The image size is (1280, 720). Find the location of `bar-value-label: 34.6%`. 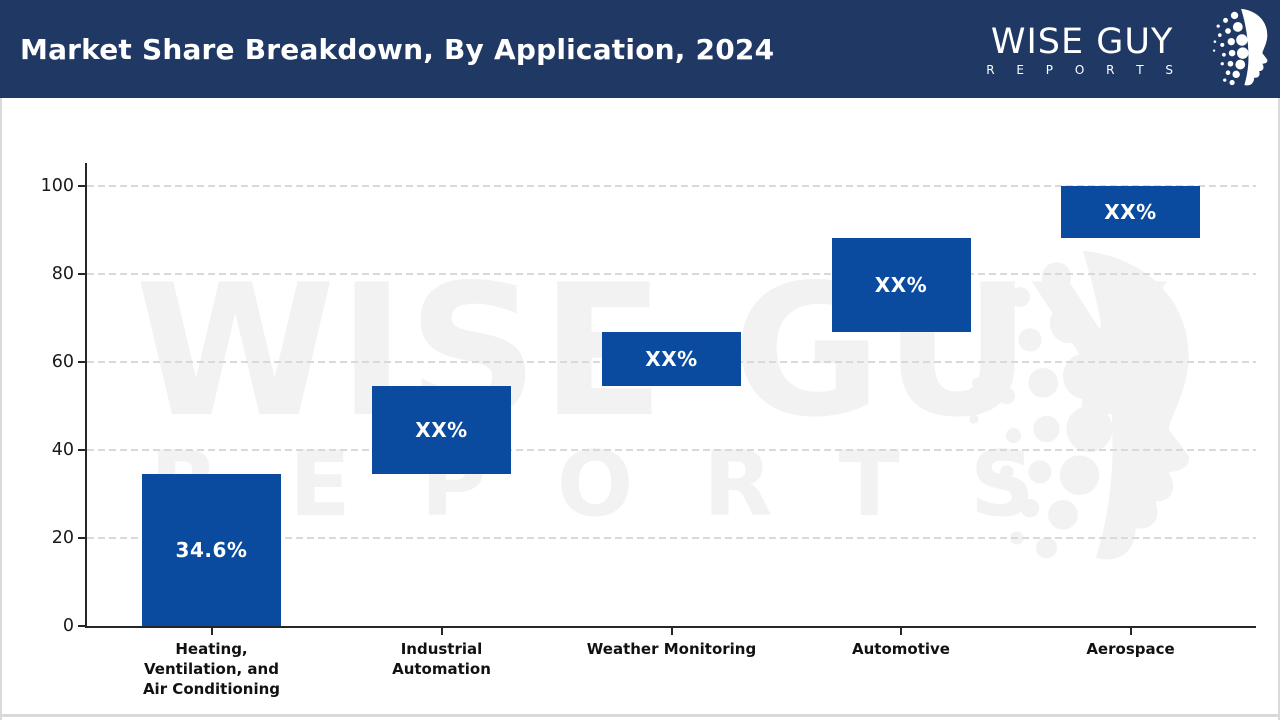

bar-value-label: 34.6% is located at coordinates (211, 549).